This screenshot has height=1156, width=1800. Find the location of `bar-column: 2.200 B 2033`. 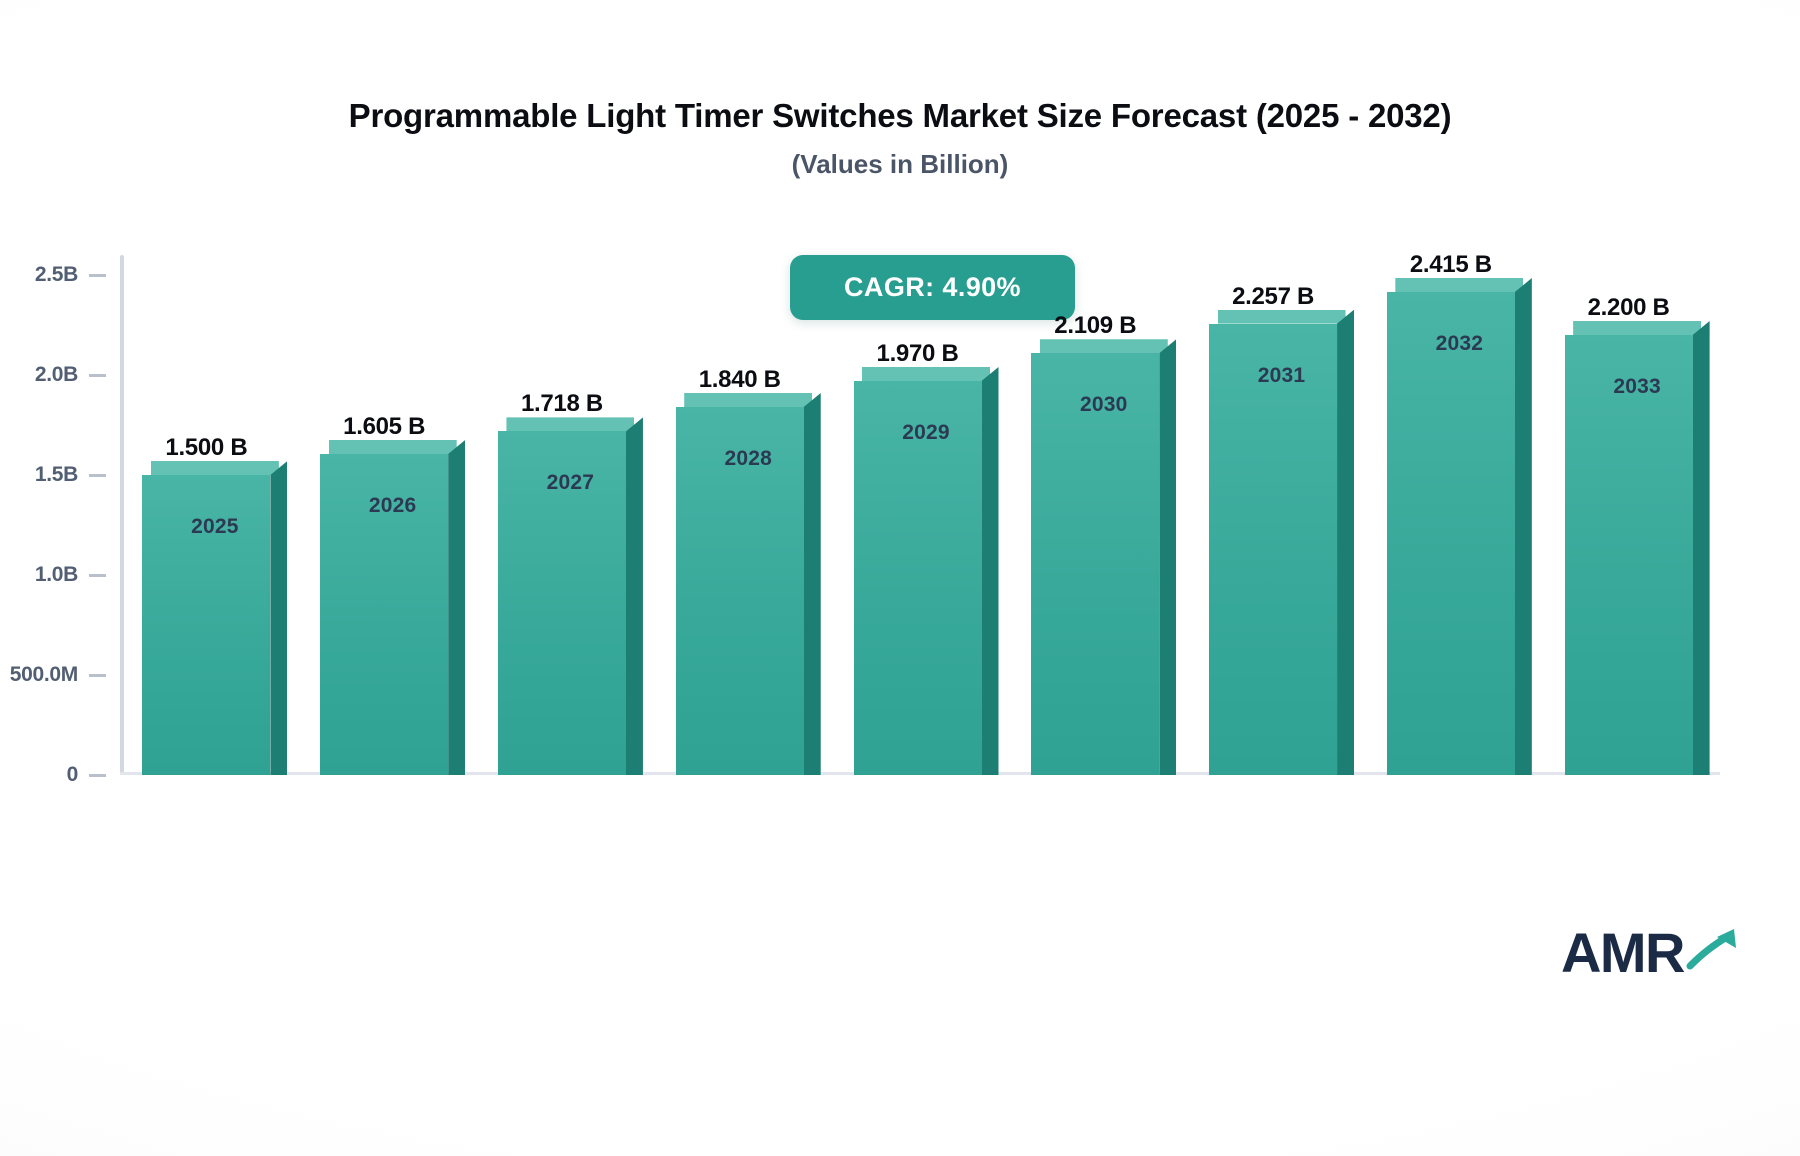

bar-column: 2.200 B 2033 is located at coordinates (1637, 534).